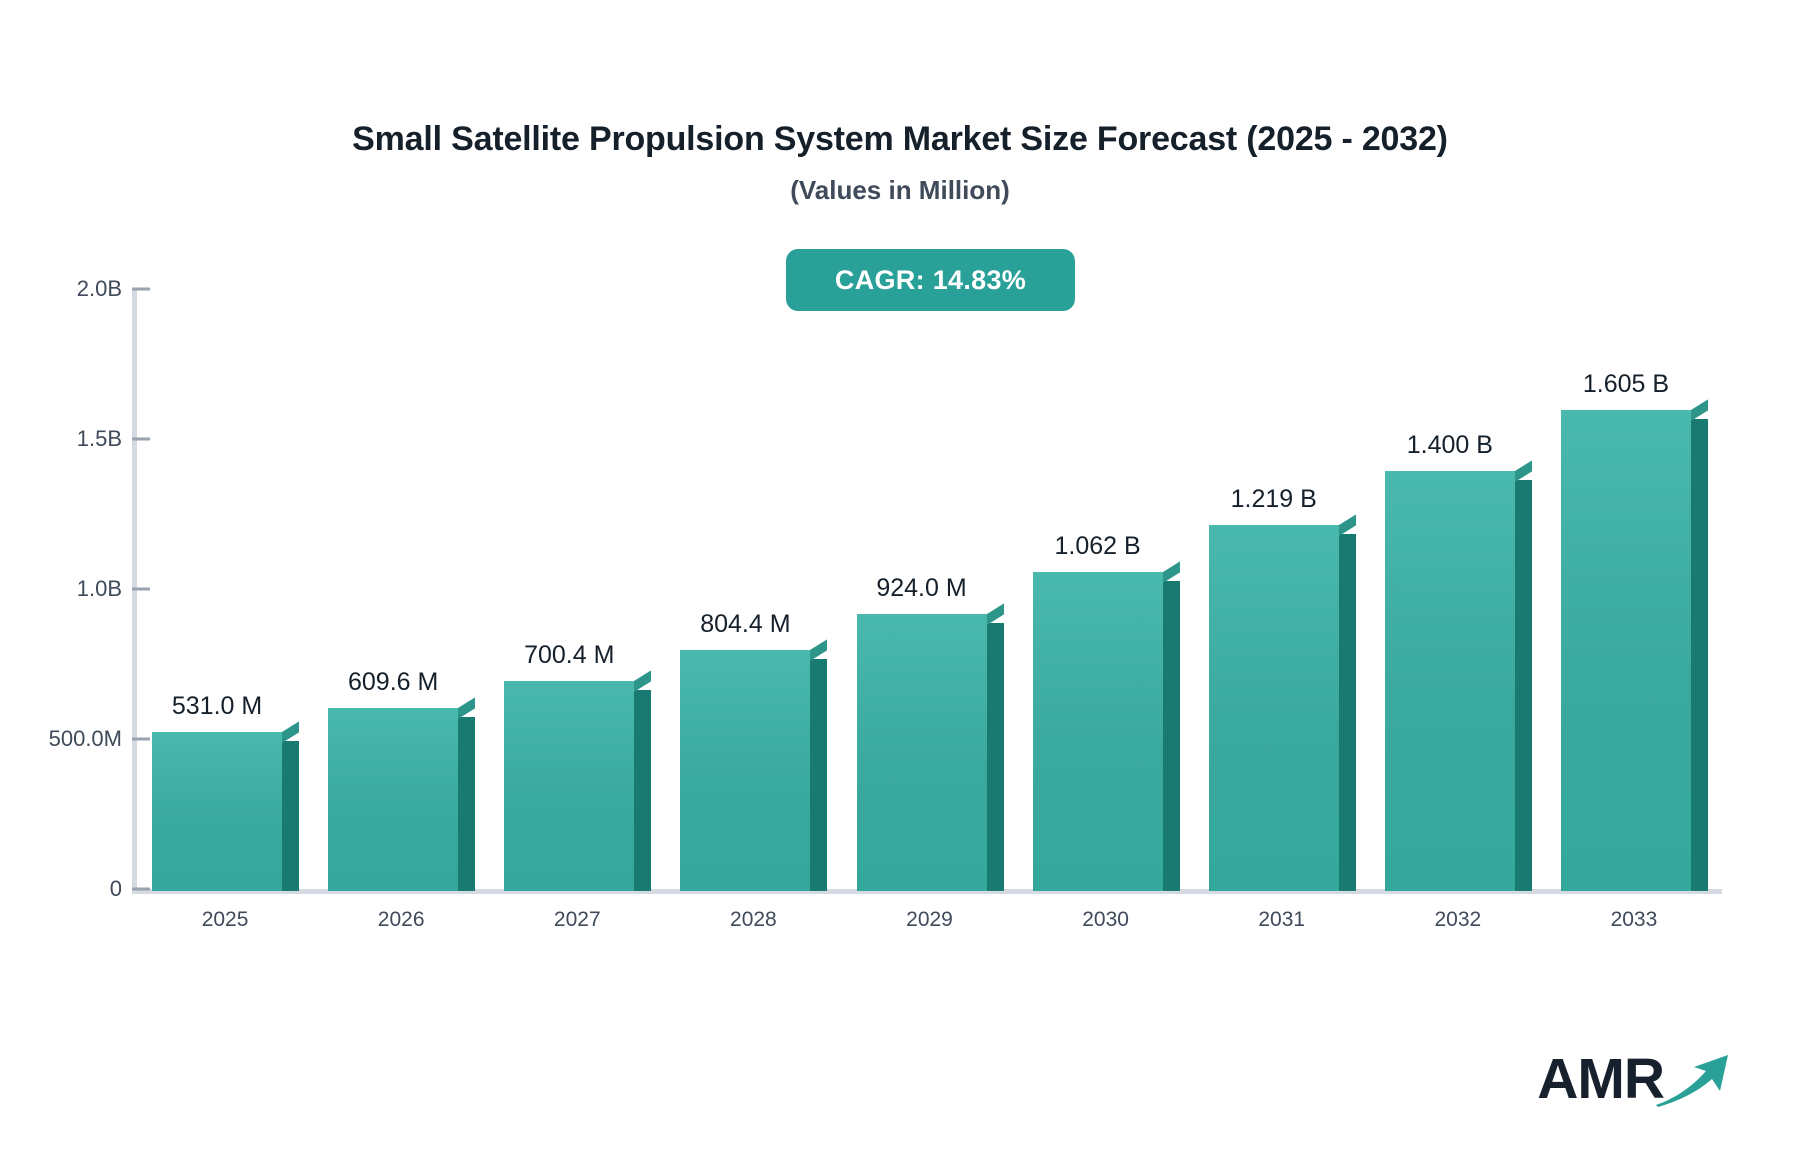 This screenshot has width=1800, height=1156. What do you see at coordinates (1693, 1082) in the screenshot?
I see `growth-arrow-icon` at bounding box center [1693, 1082].